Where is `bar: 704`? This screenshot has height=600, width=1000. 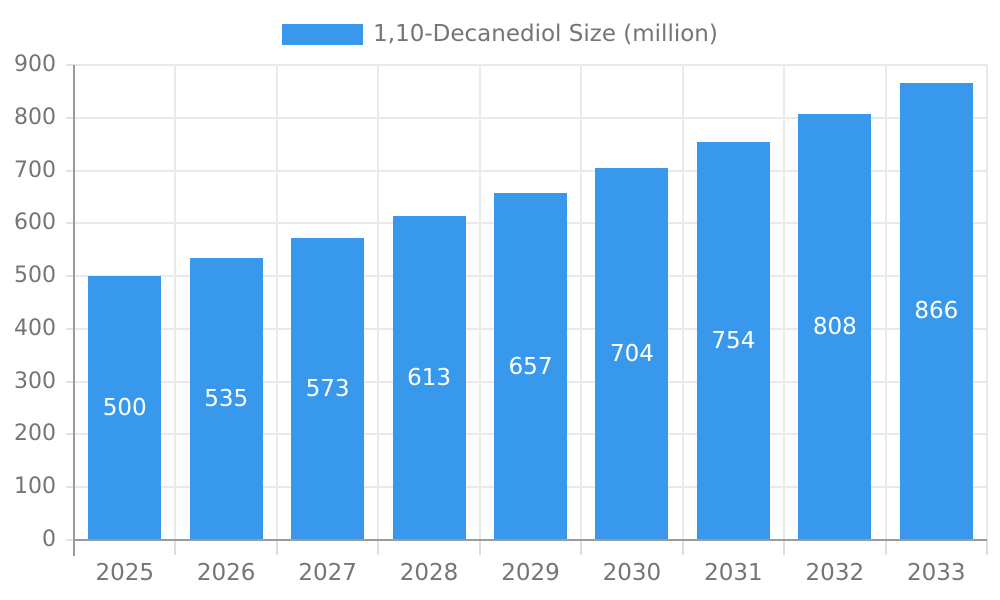 bar: 704 is located at coordinates (632, 354).